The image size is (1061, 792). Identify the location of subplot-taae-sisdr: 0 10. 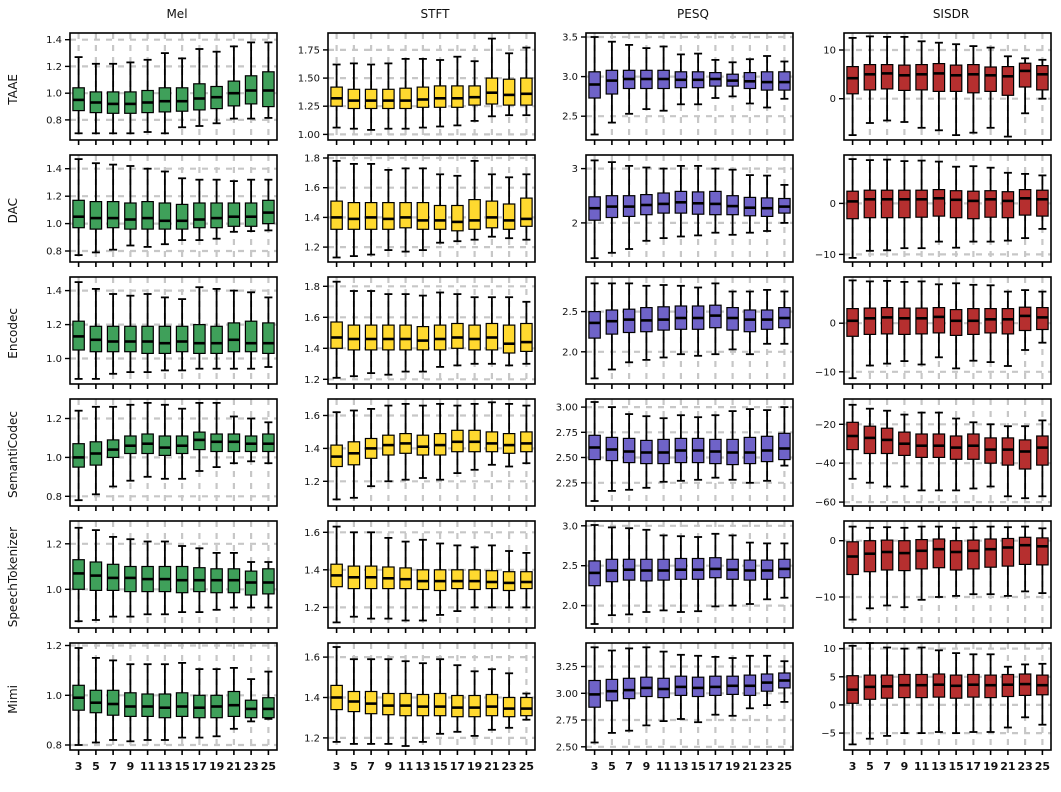
(929, 89).